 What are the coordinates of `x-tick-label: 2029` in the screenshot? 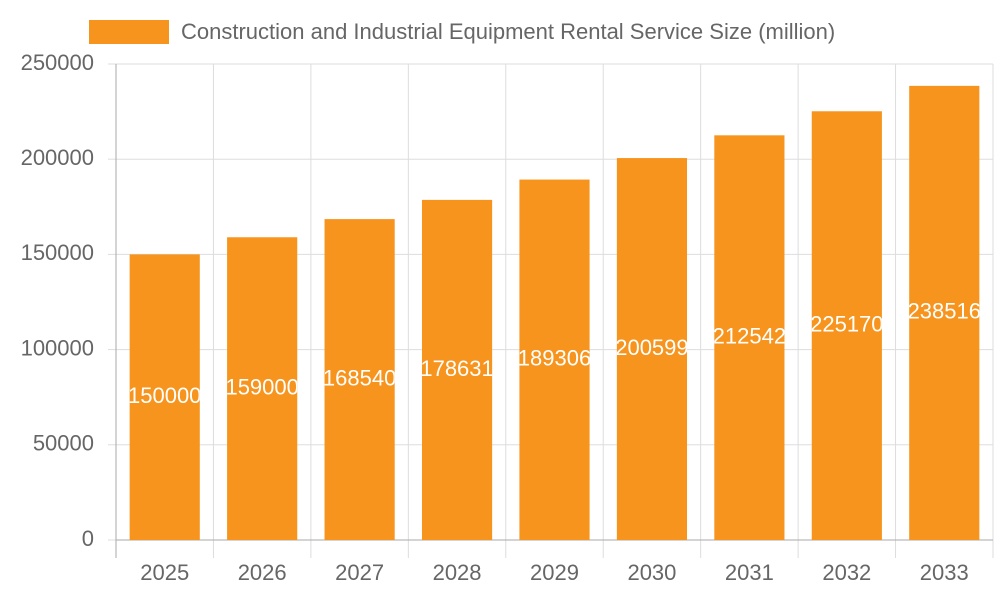 It's located at (554, 572).